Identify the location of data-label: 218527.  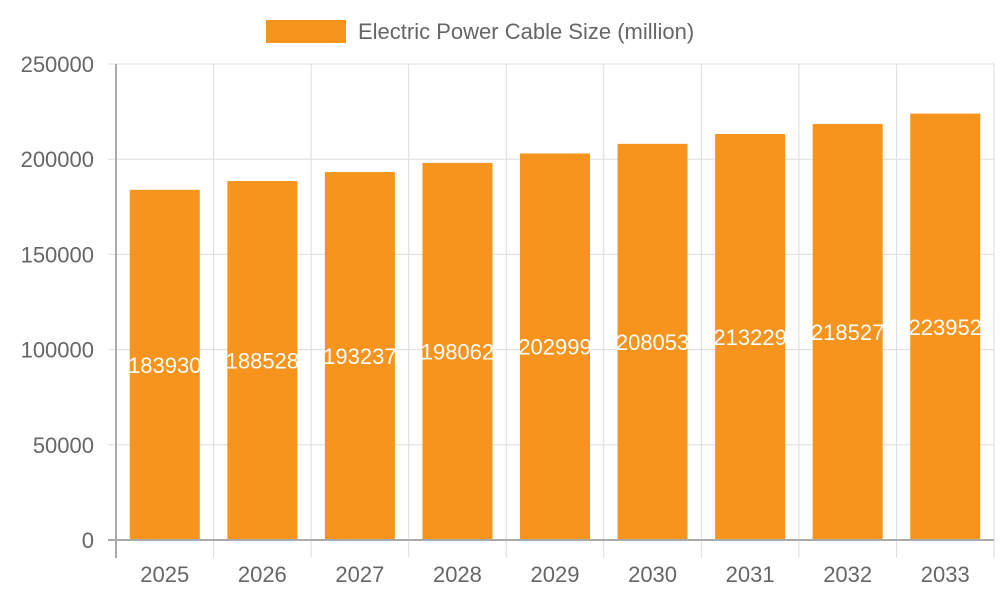
(847, 332).